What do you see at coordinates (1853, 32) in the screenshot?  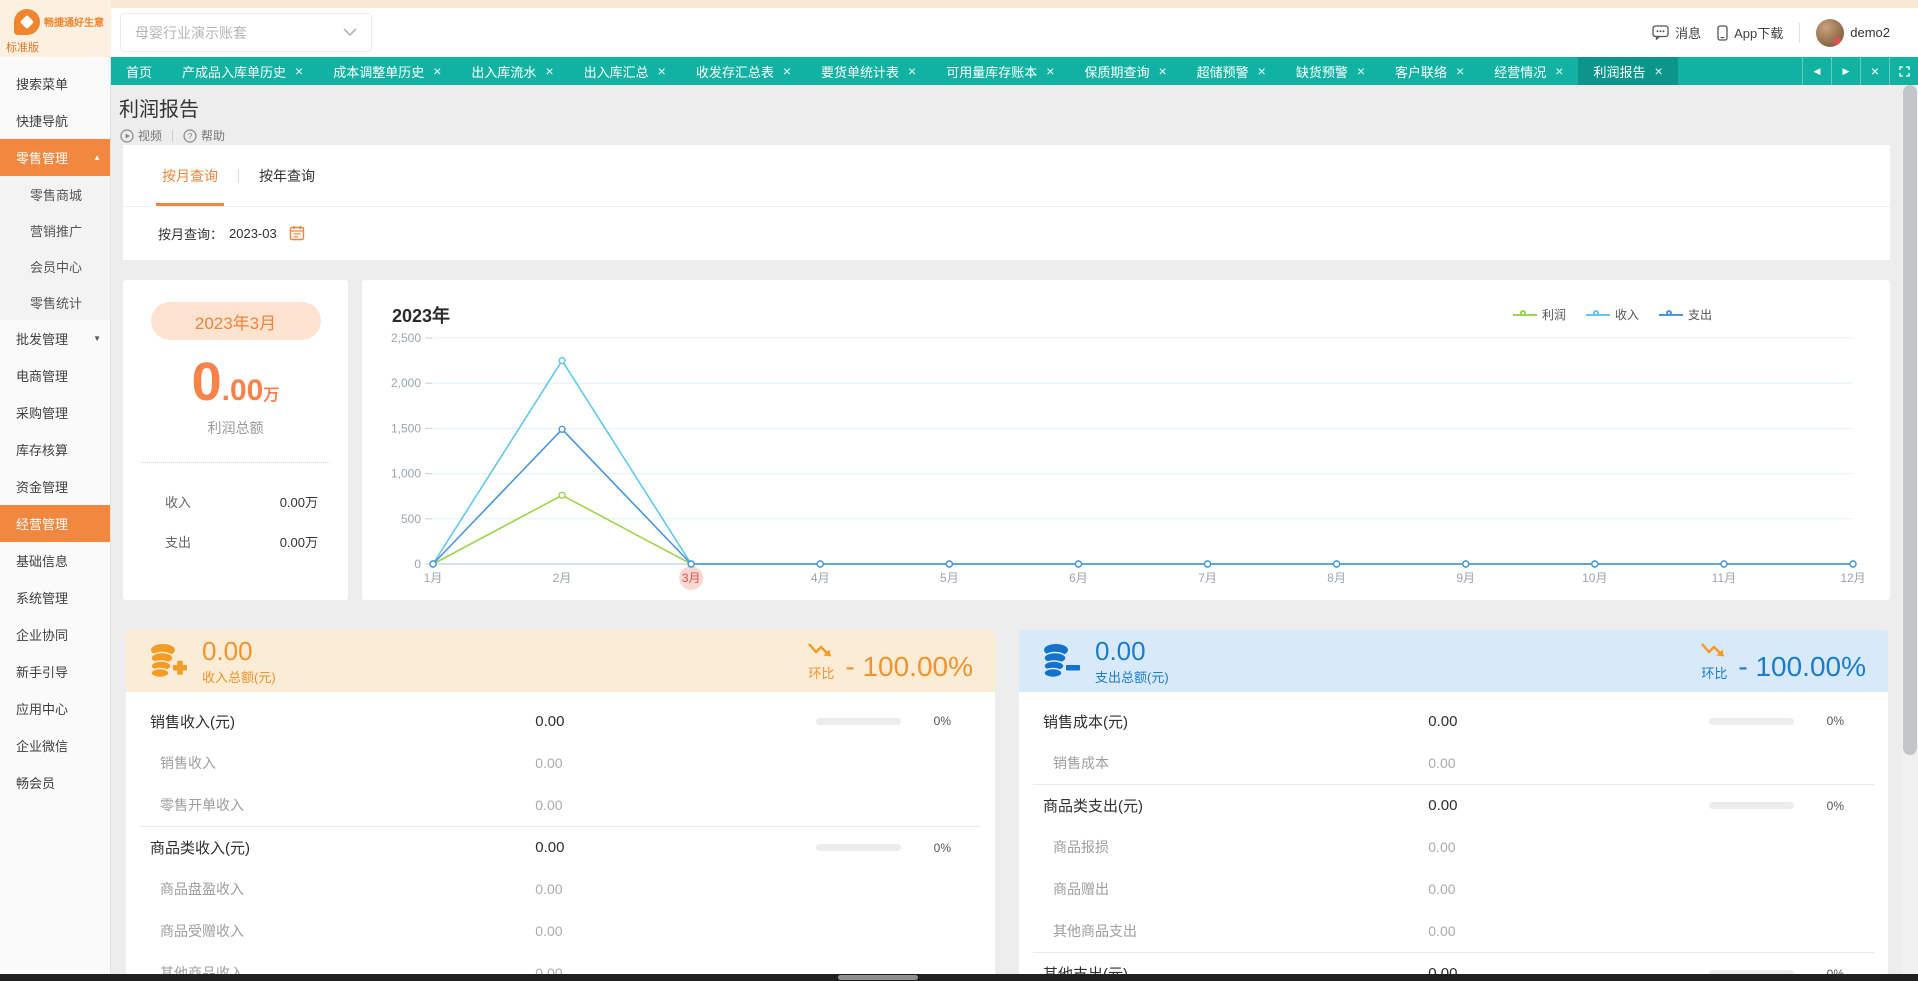 I see `user-menu: demo2` at bounding box center [1853, 32].